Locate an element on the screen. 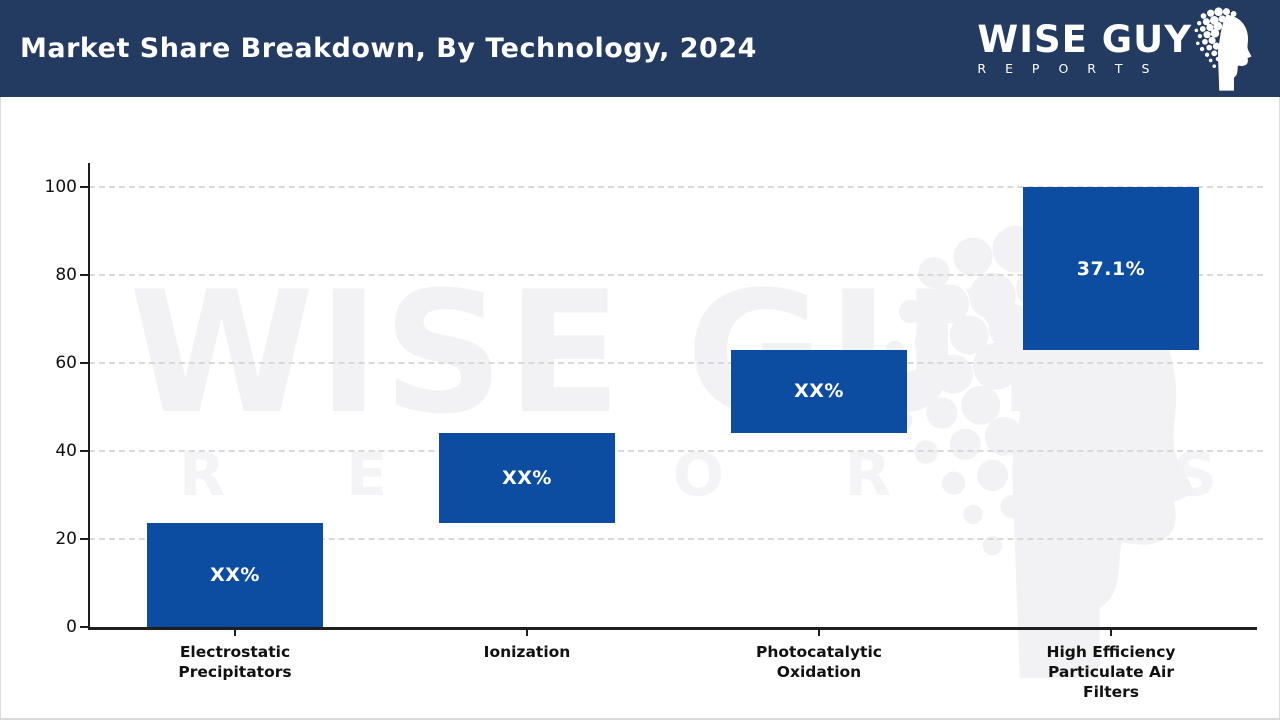 The width and height of the screenshot is (1280, 720). brand-subtitle: R E P O R T S is located at coordinates (1067, 69).